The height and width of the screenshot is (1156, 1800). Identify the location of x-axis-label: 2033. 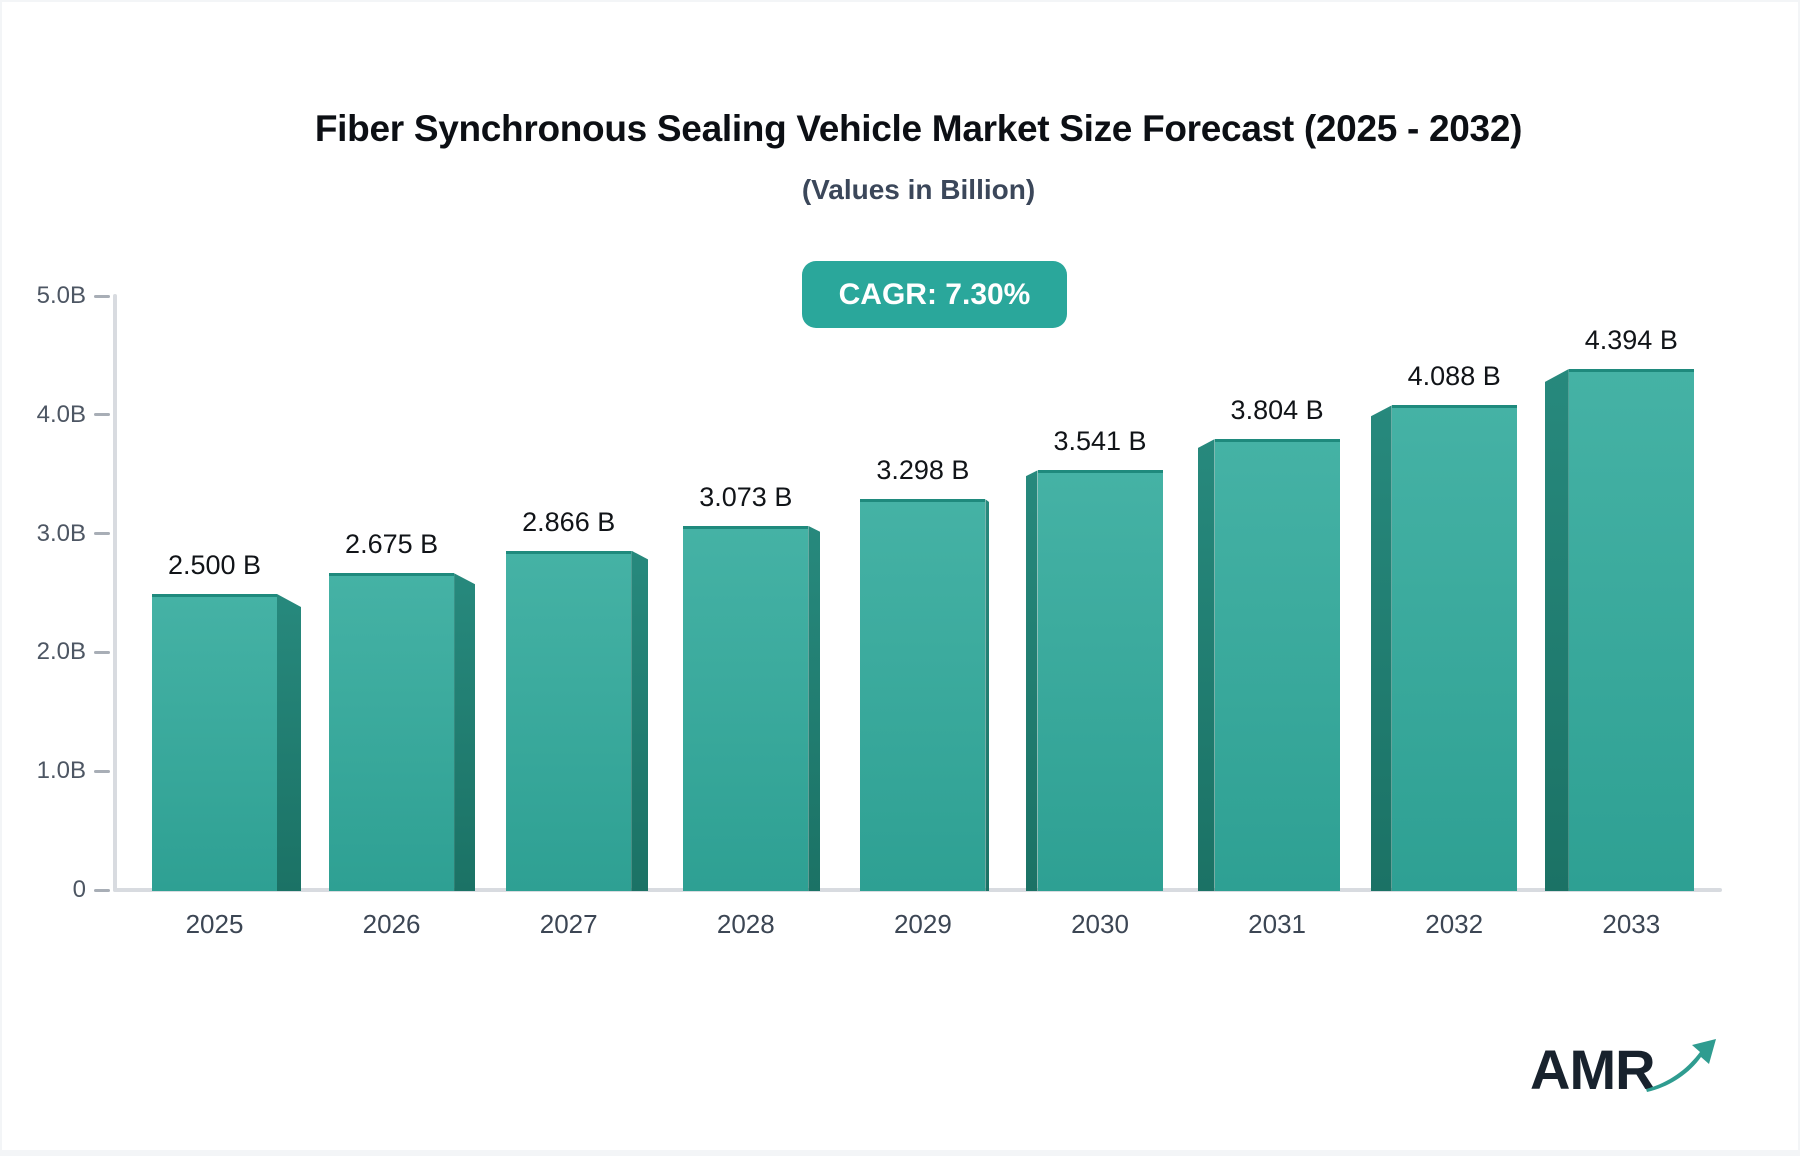
(1631, 924).